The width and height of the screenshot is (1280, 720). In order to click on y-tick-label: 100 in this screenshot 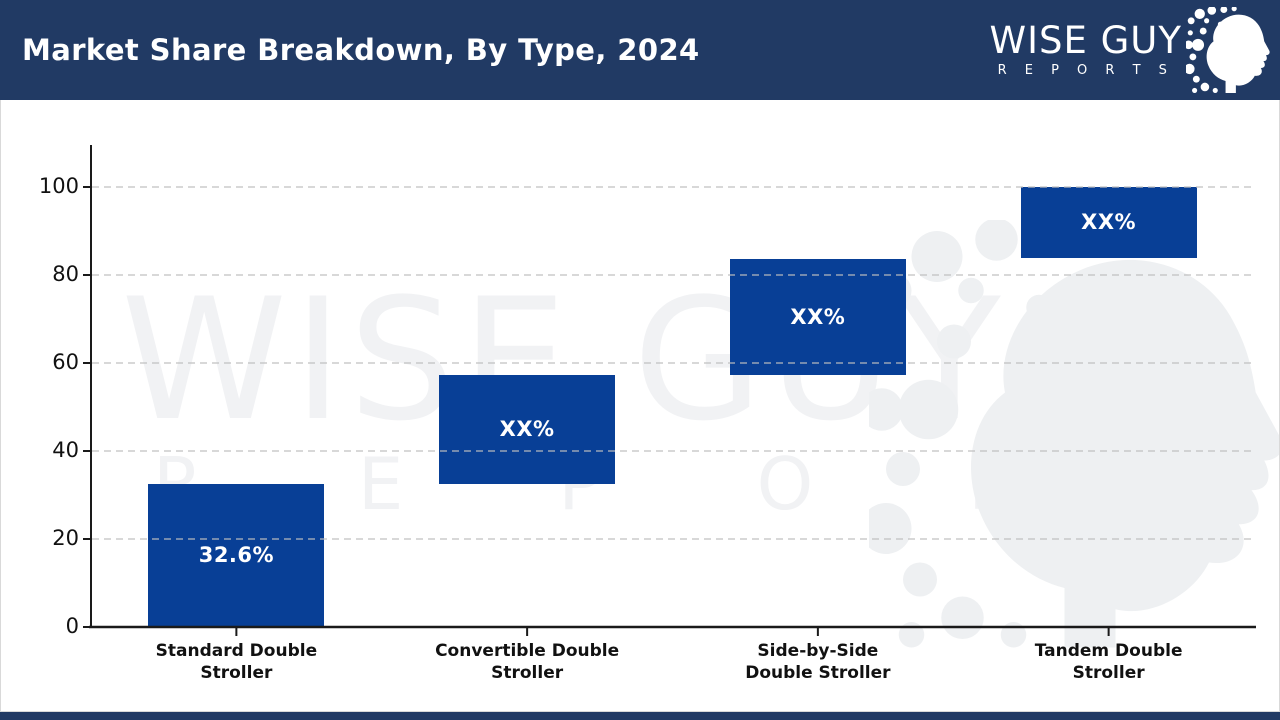, I will do `click(58, 186)`.